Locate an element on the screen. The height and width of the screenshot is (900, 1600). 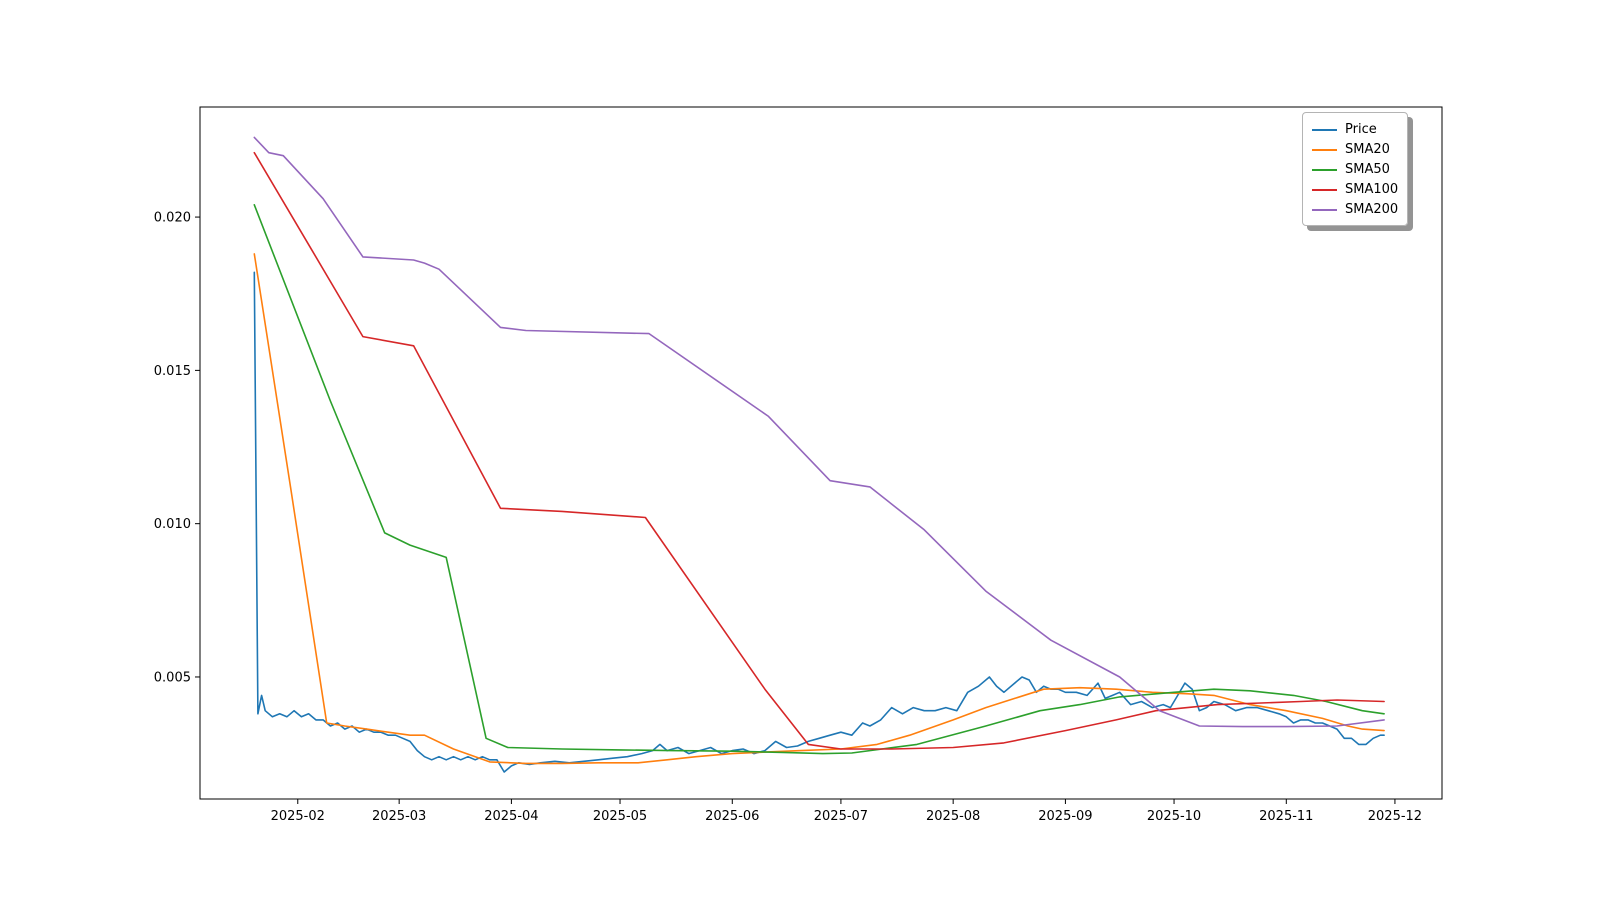
x-axis-tick-label: 2025-07 is located at coordinates (841, 816).